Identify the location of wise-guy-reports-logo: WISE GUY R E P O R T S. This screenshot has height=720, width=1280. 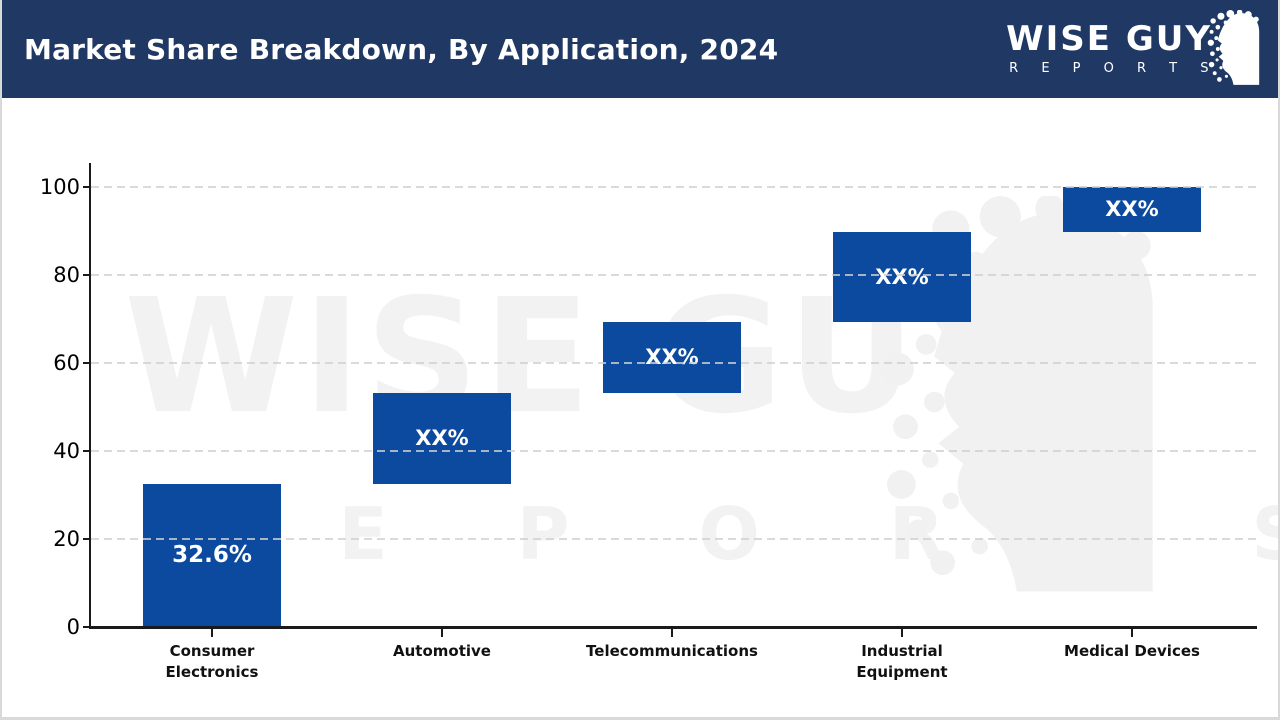
(1142, 49).